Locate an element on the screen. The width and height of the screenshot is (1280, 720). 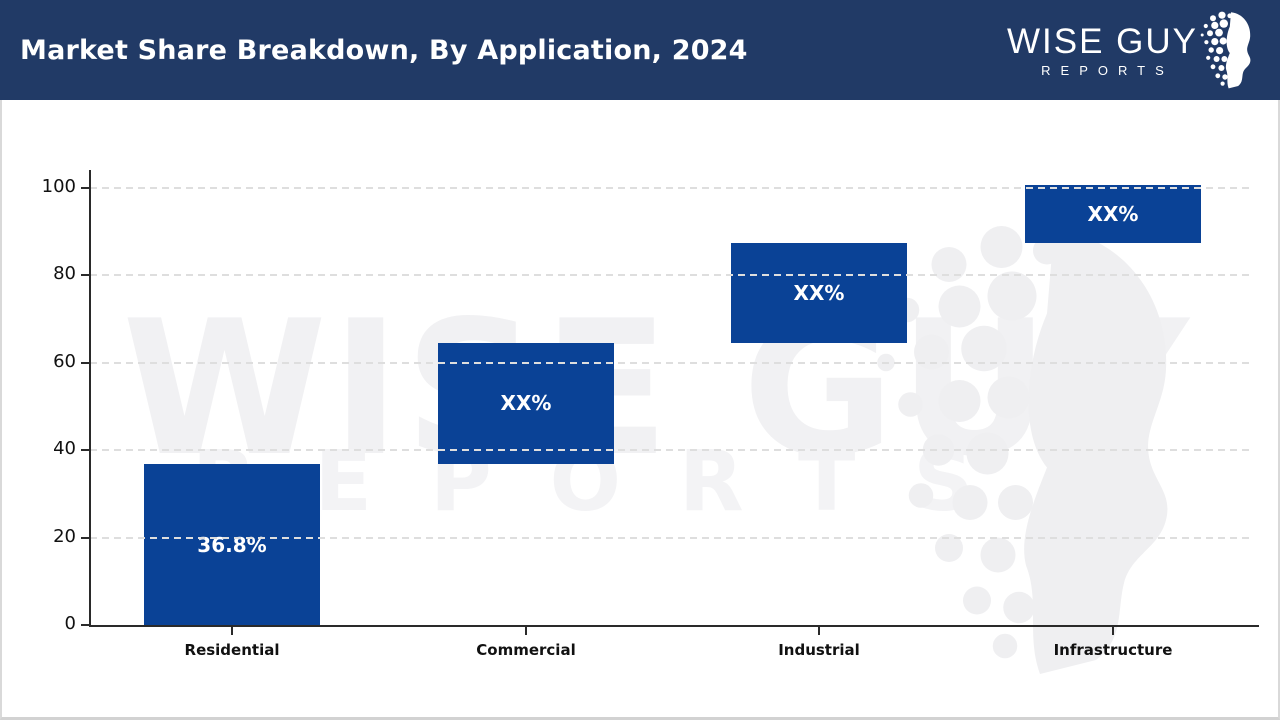
y-tick-label: 60 is located at coordinates (64, 361).